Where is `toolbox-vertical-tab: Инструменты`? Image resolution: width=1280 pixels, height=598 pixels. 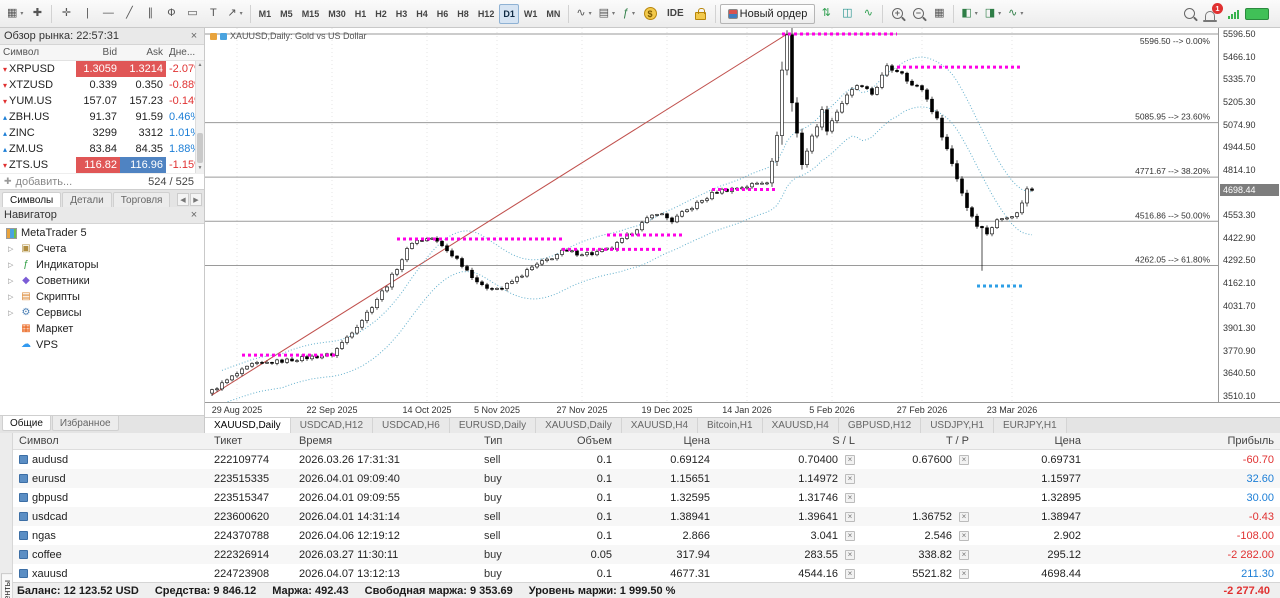
toolbox-vertical-tab: Инструменты is located at coordinates (6, 585).